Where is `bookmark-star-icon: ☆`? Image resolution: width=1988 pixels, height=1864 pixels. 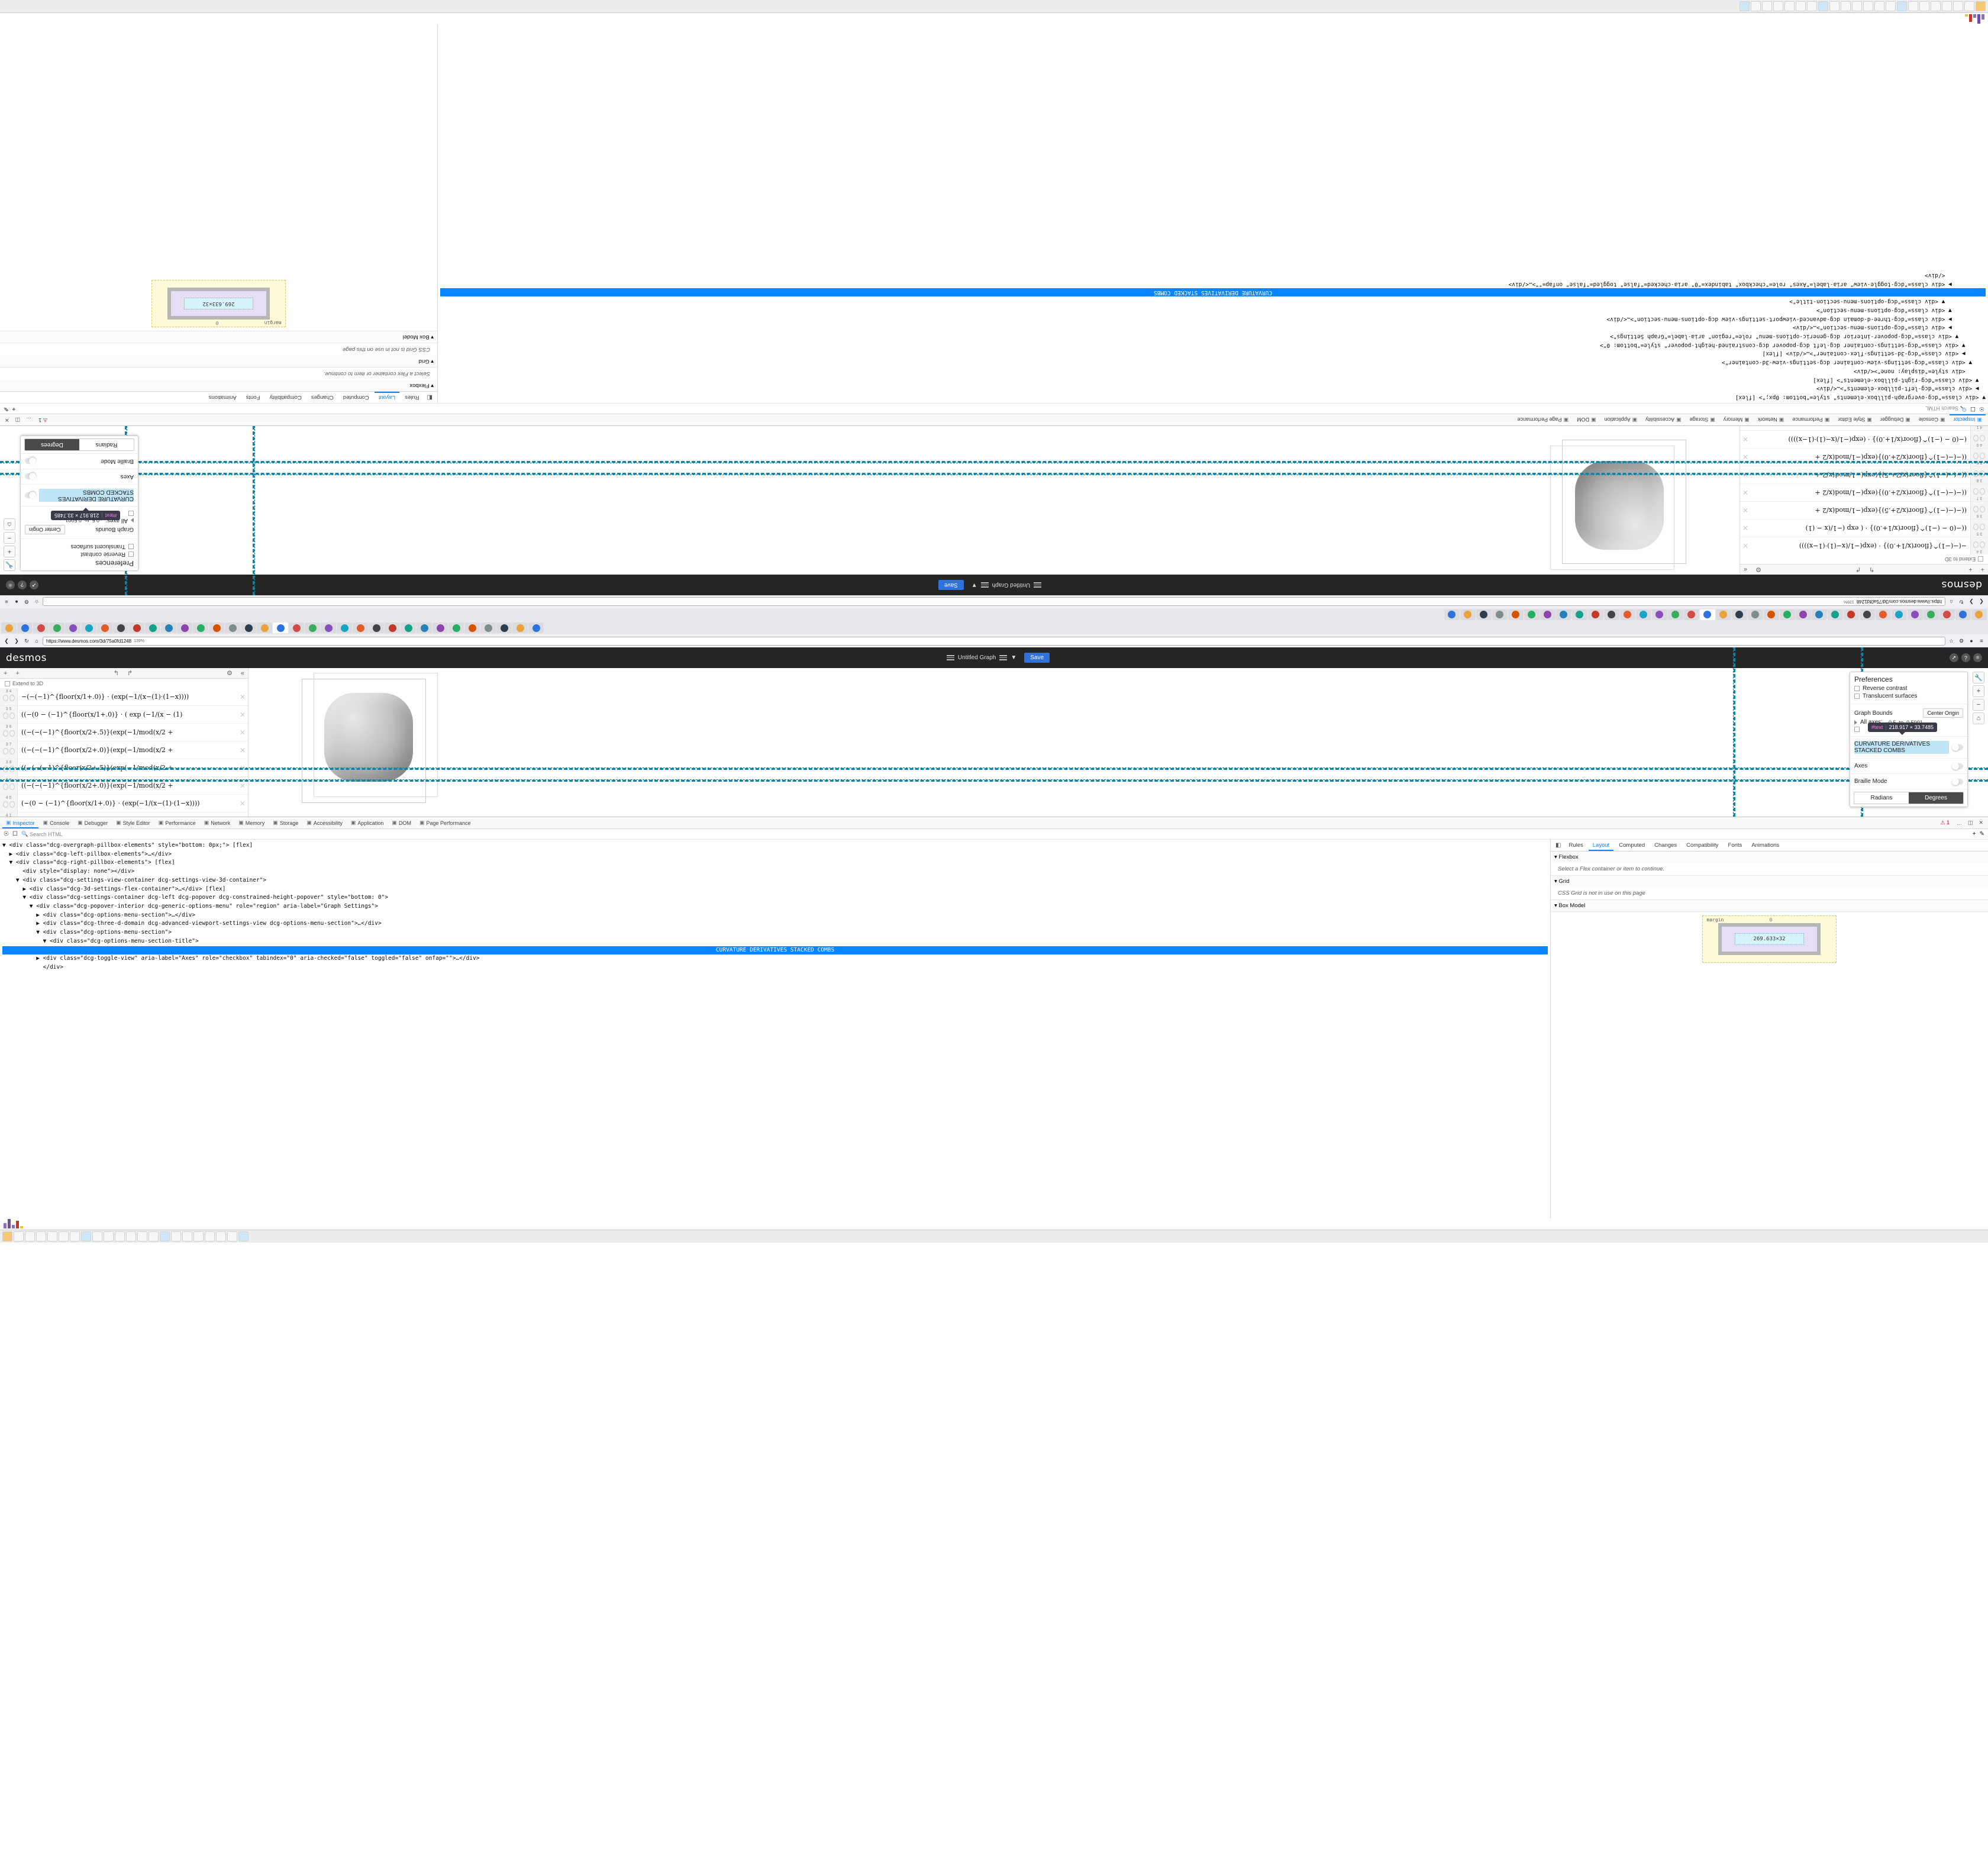
bookmark-star-icon: ☆ is located at coordinates (37, 602).